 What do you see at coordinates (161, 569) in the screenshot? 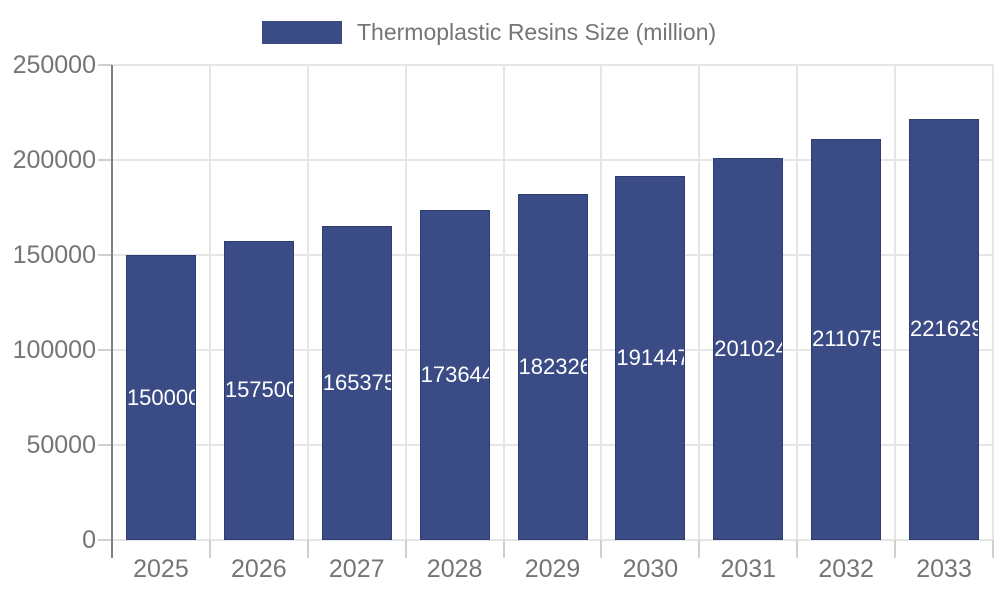
I see `x-axis-tick-label: 2025` at bounding box center [161, 569].